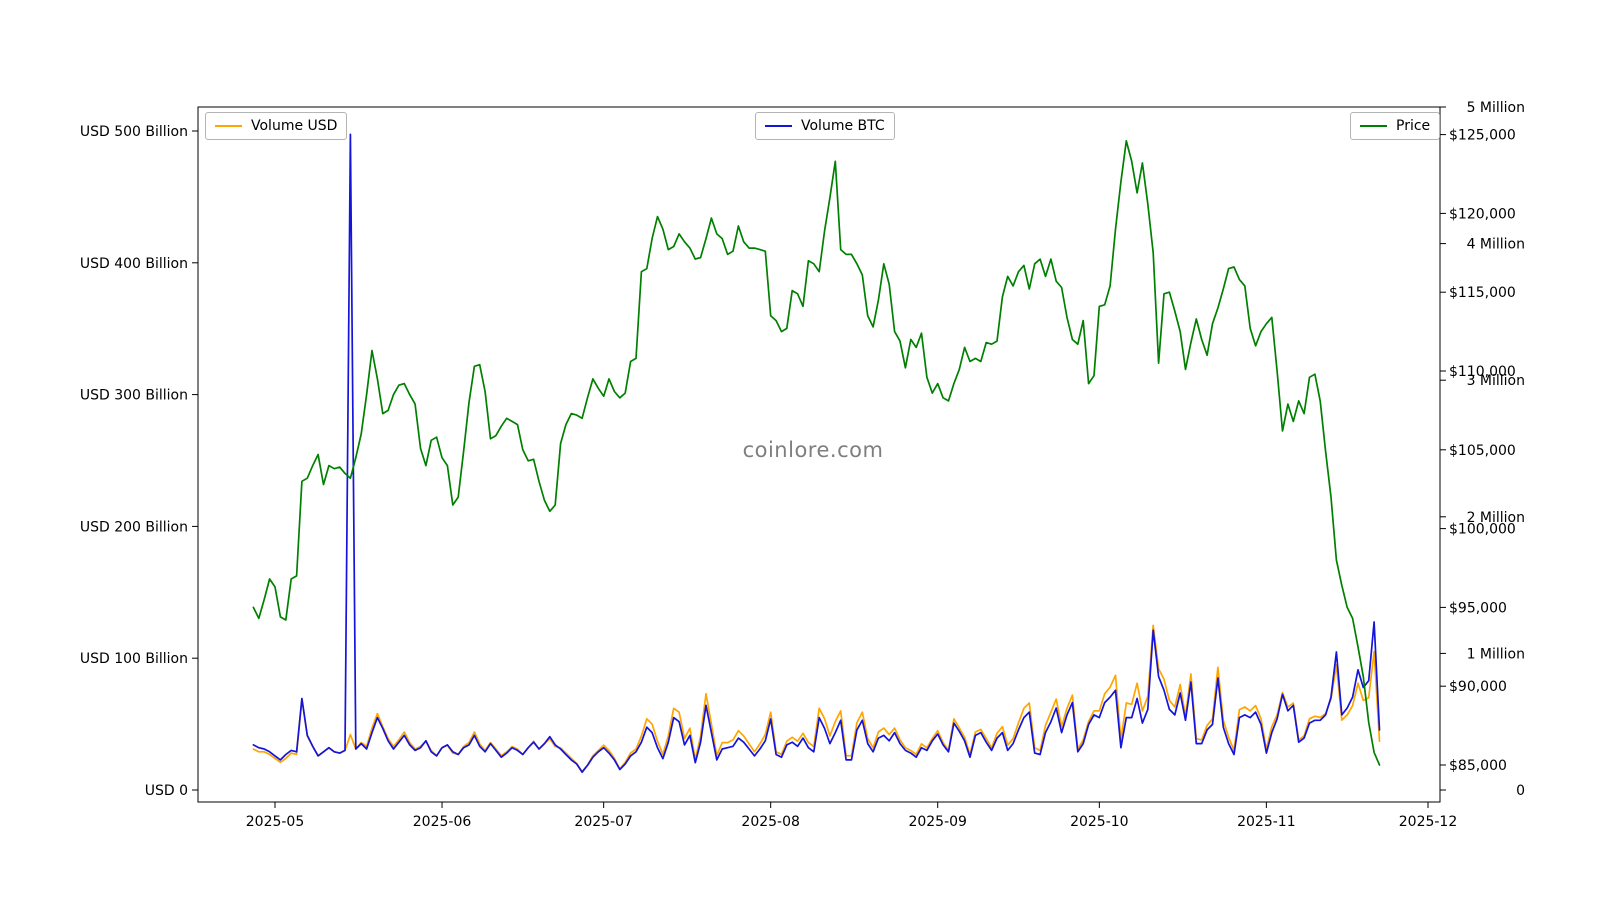 The height and width of the screenshot is (900, 1600). I want to click on price-axis-tick-label: $105,000, so click(1482, 451).